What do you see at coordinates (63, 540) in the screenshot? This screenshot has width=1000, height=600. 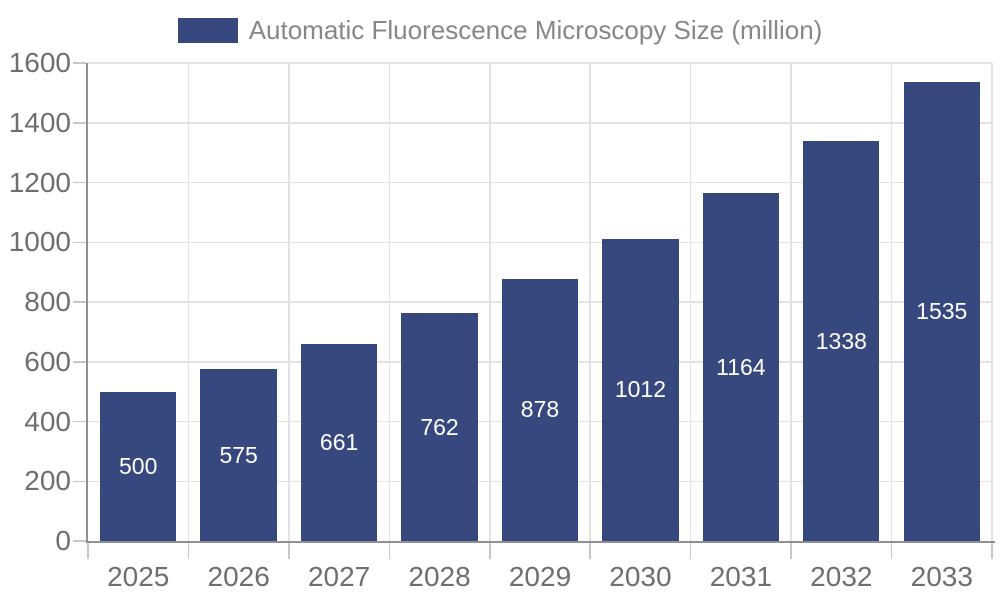 I see `y-axis-label: 0` at bounding box center [63, 540].